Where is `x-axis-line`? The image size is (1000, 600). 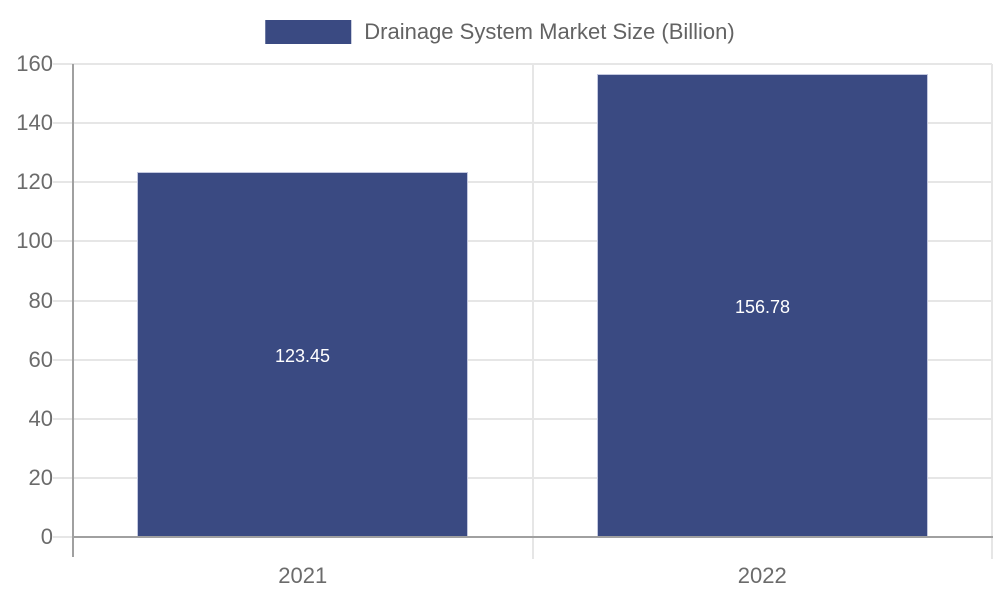 x-axis-line is located at coordinates (532, 537).